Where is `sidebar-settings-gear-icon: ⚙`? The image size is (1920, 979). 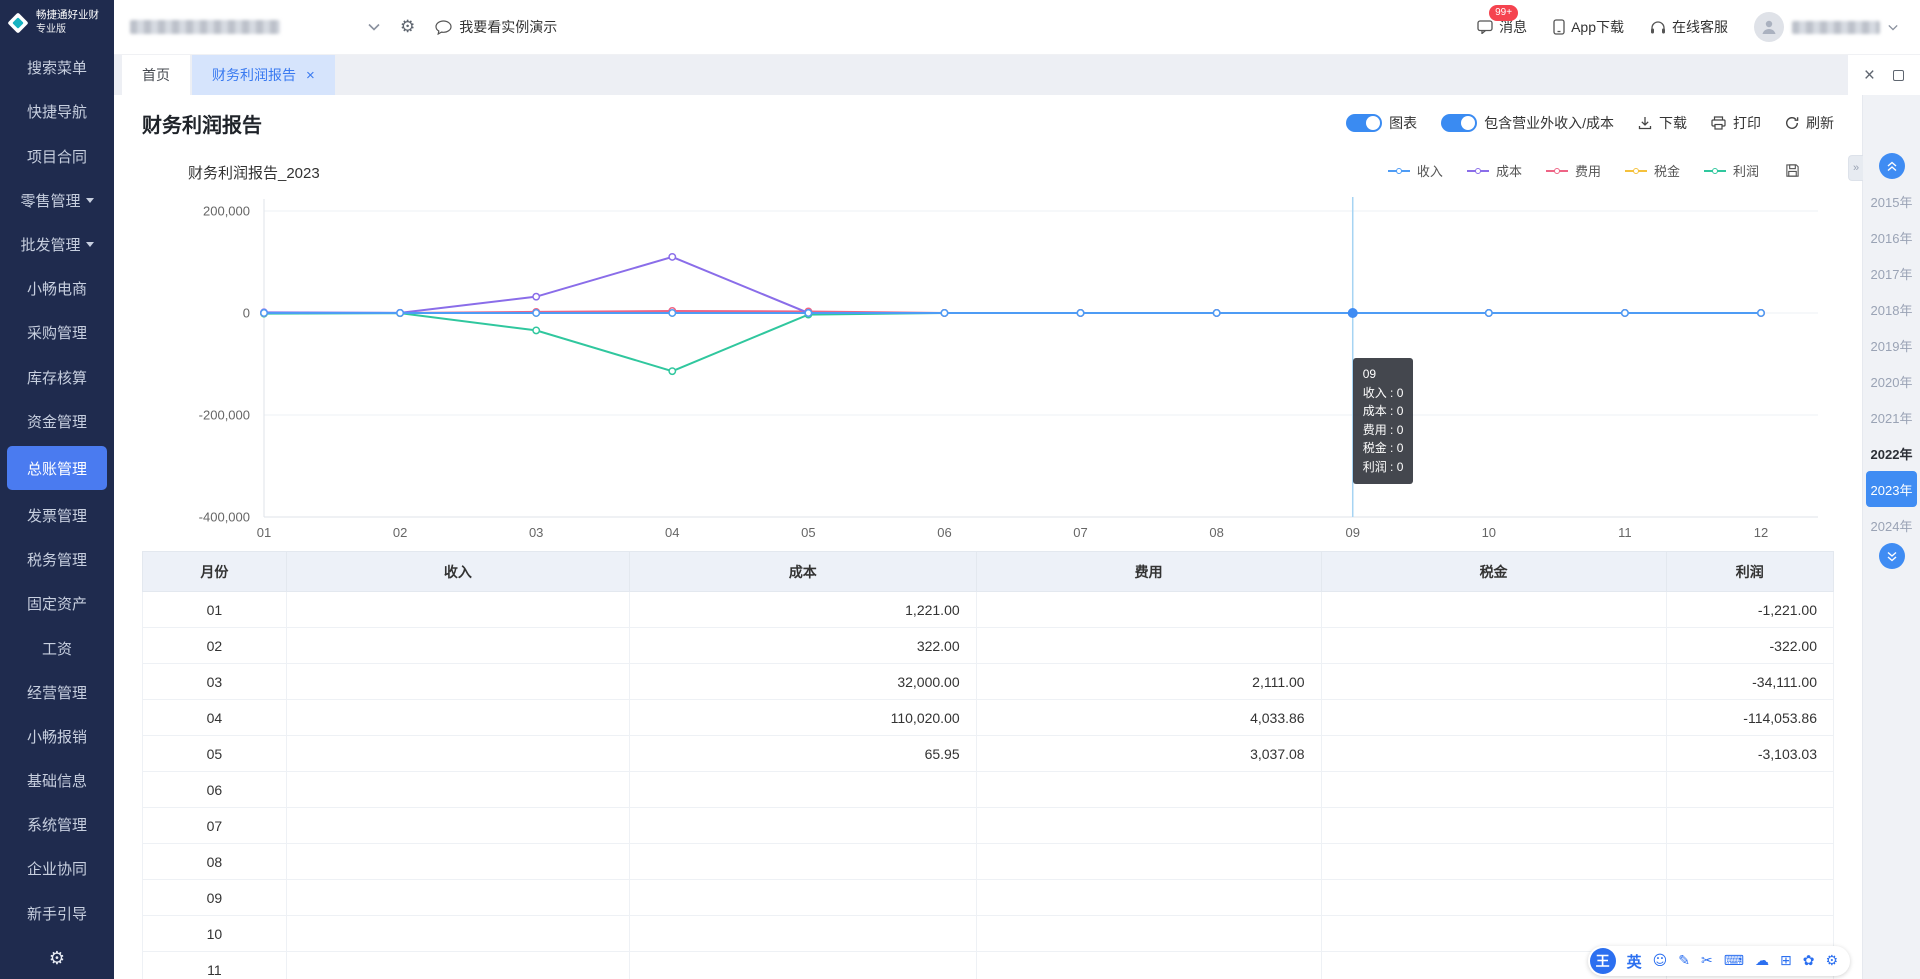
sidebar-settings-gear-icon: ⚙ is located at coordinates (57, 958).